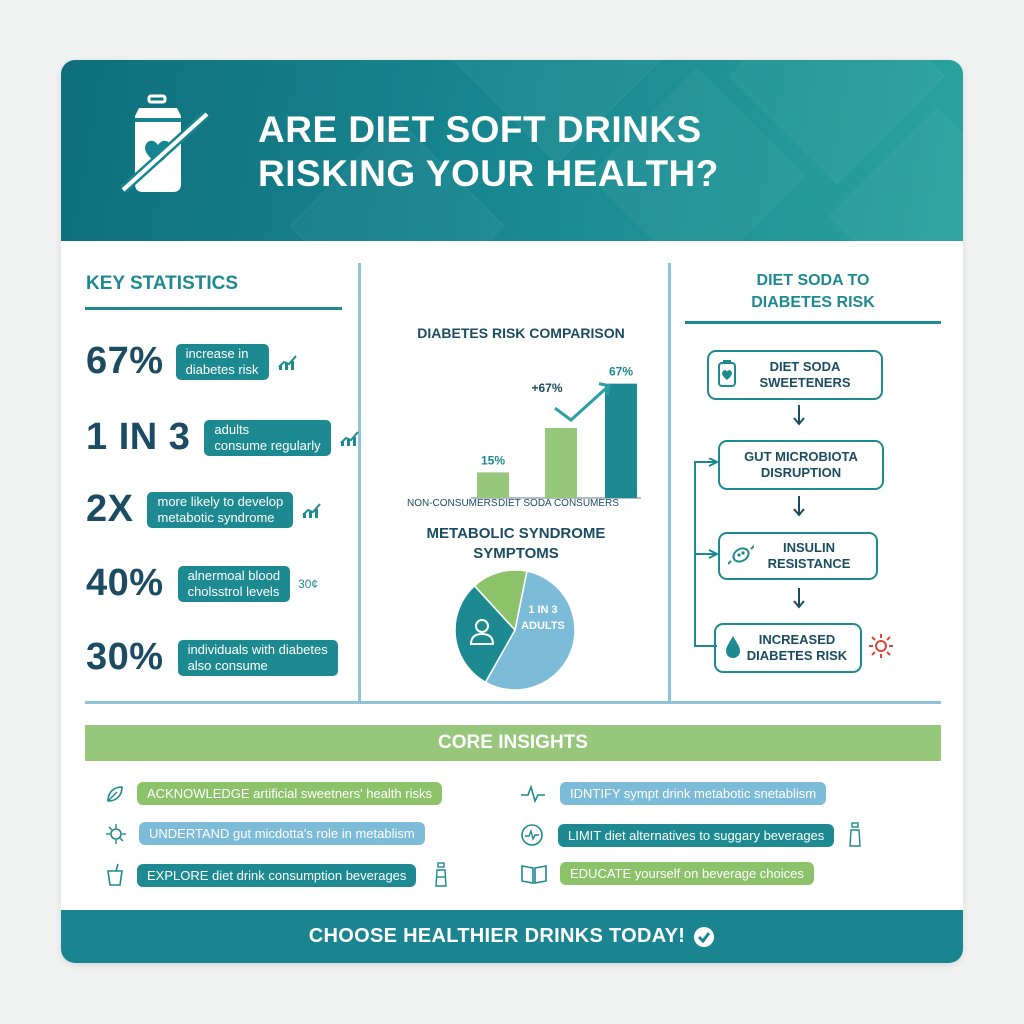 The height and width of the screenshot is (1024, 1024). Describe the element at coordinates (125, 657) in the screenshot. I see `stat-value: 30%` at that location.